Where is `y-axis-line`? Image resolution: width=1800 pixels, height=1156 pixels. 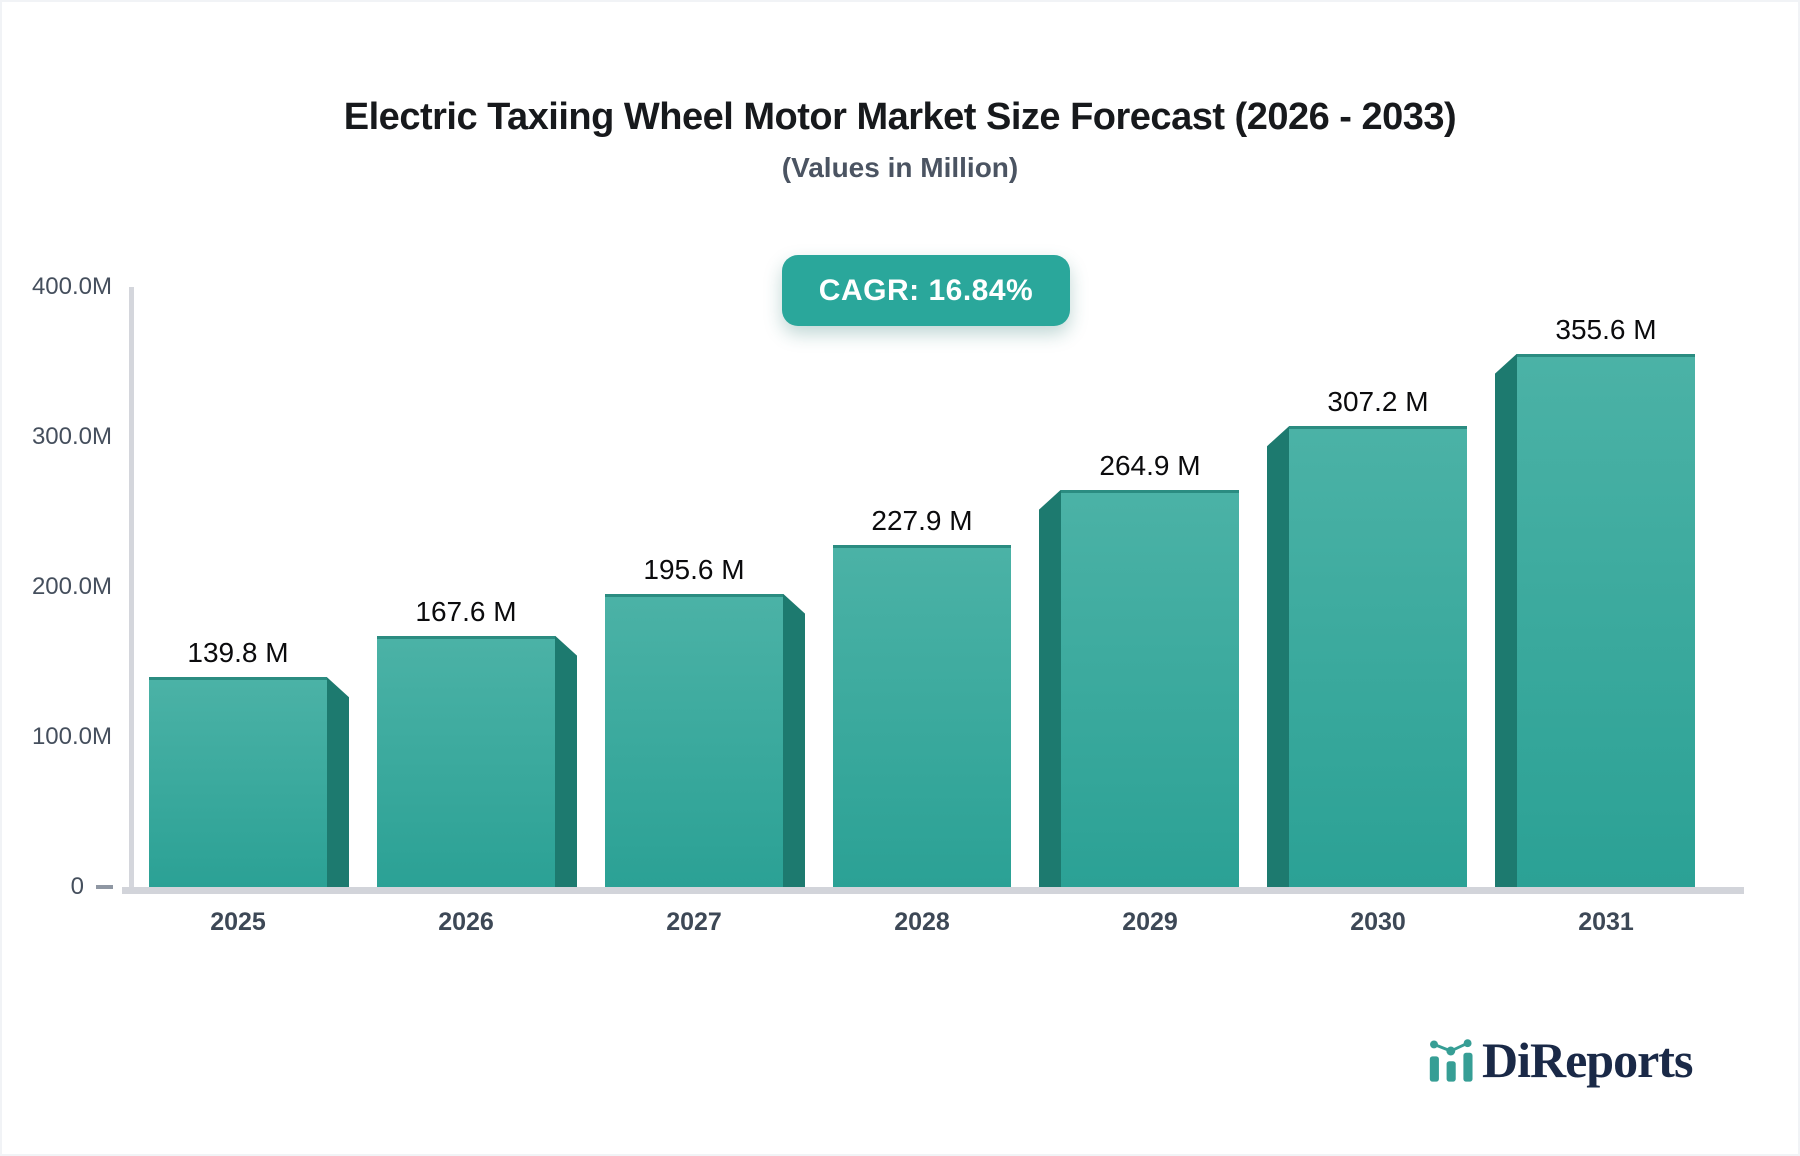 y-axis-line is located at coordinates (131, 587).